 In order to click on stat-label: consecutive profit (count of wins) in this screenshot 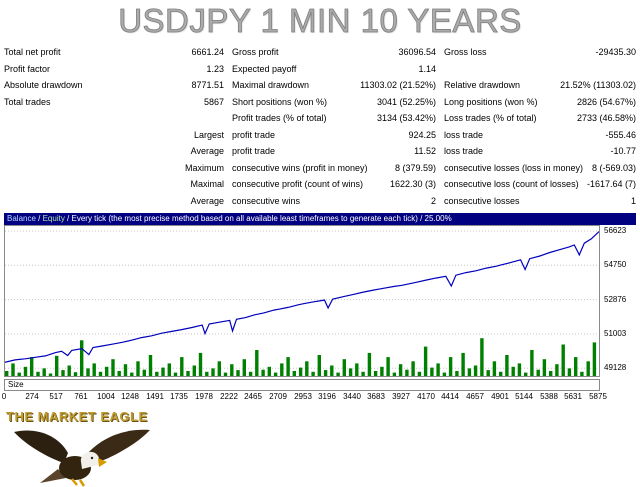, I will do `click(298, 184)`.